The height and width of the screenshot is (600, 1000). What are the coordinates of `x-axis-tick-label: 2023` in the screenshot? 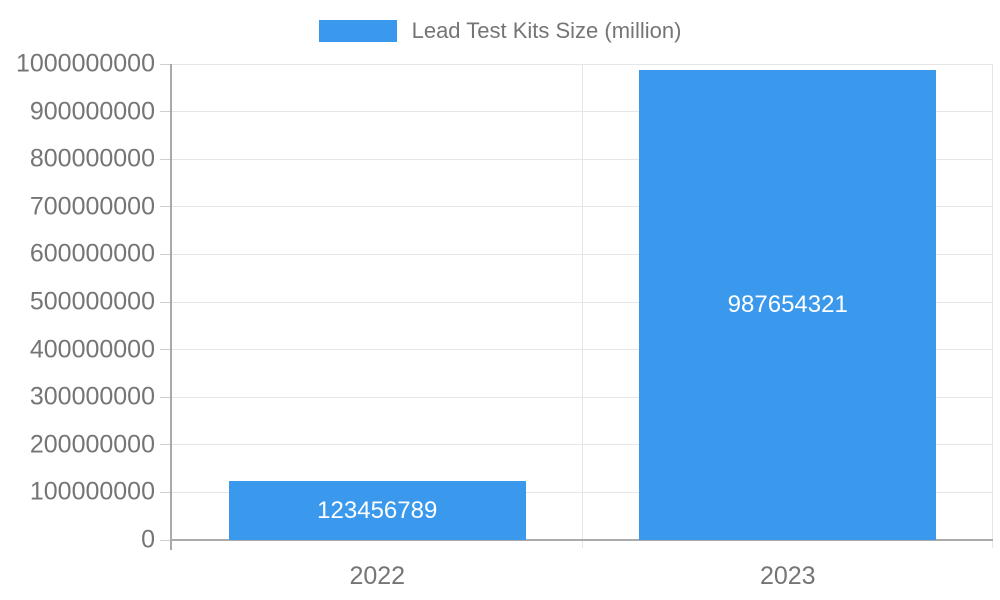 It's located at (787, 576).